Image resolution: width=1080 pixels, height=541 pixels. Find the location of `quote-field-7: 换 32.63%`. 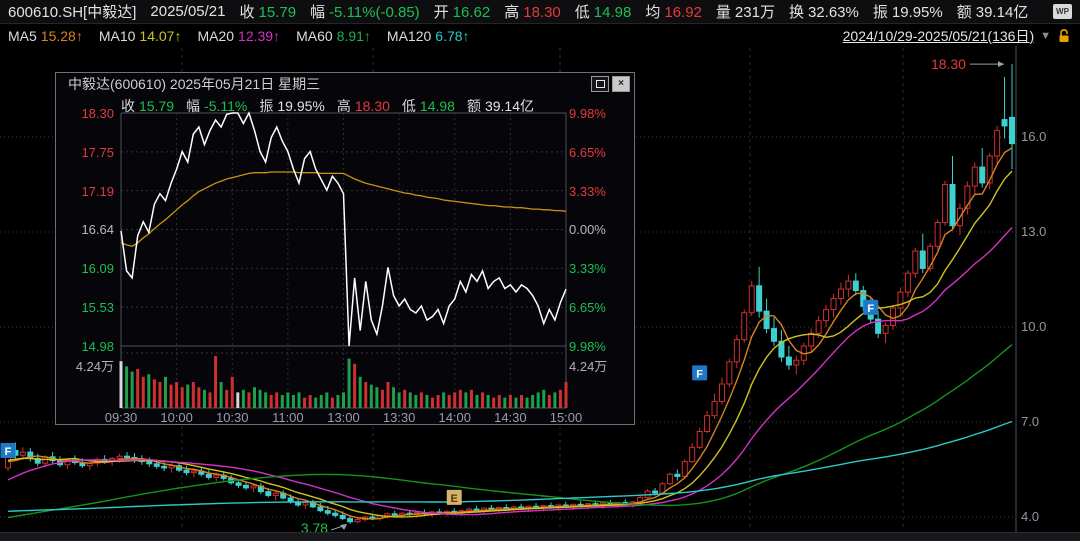

quote-field-7: 换 32.63% is located at coordinates (824, 11).